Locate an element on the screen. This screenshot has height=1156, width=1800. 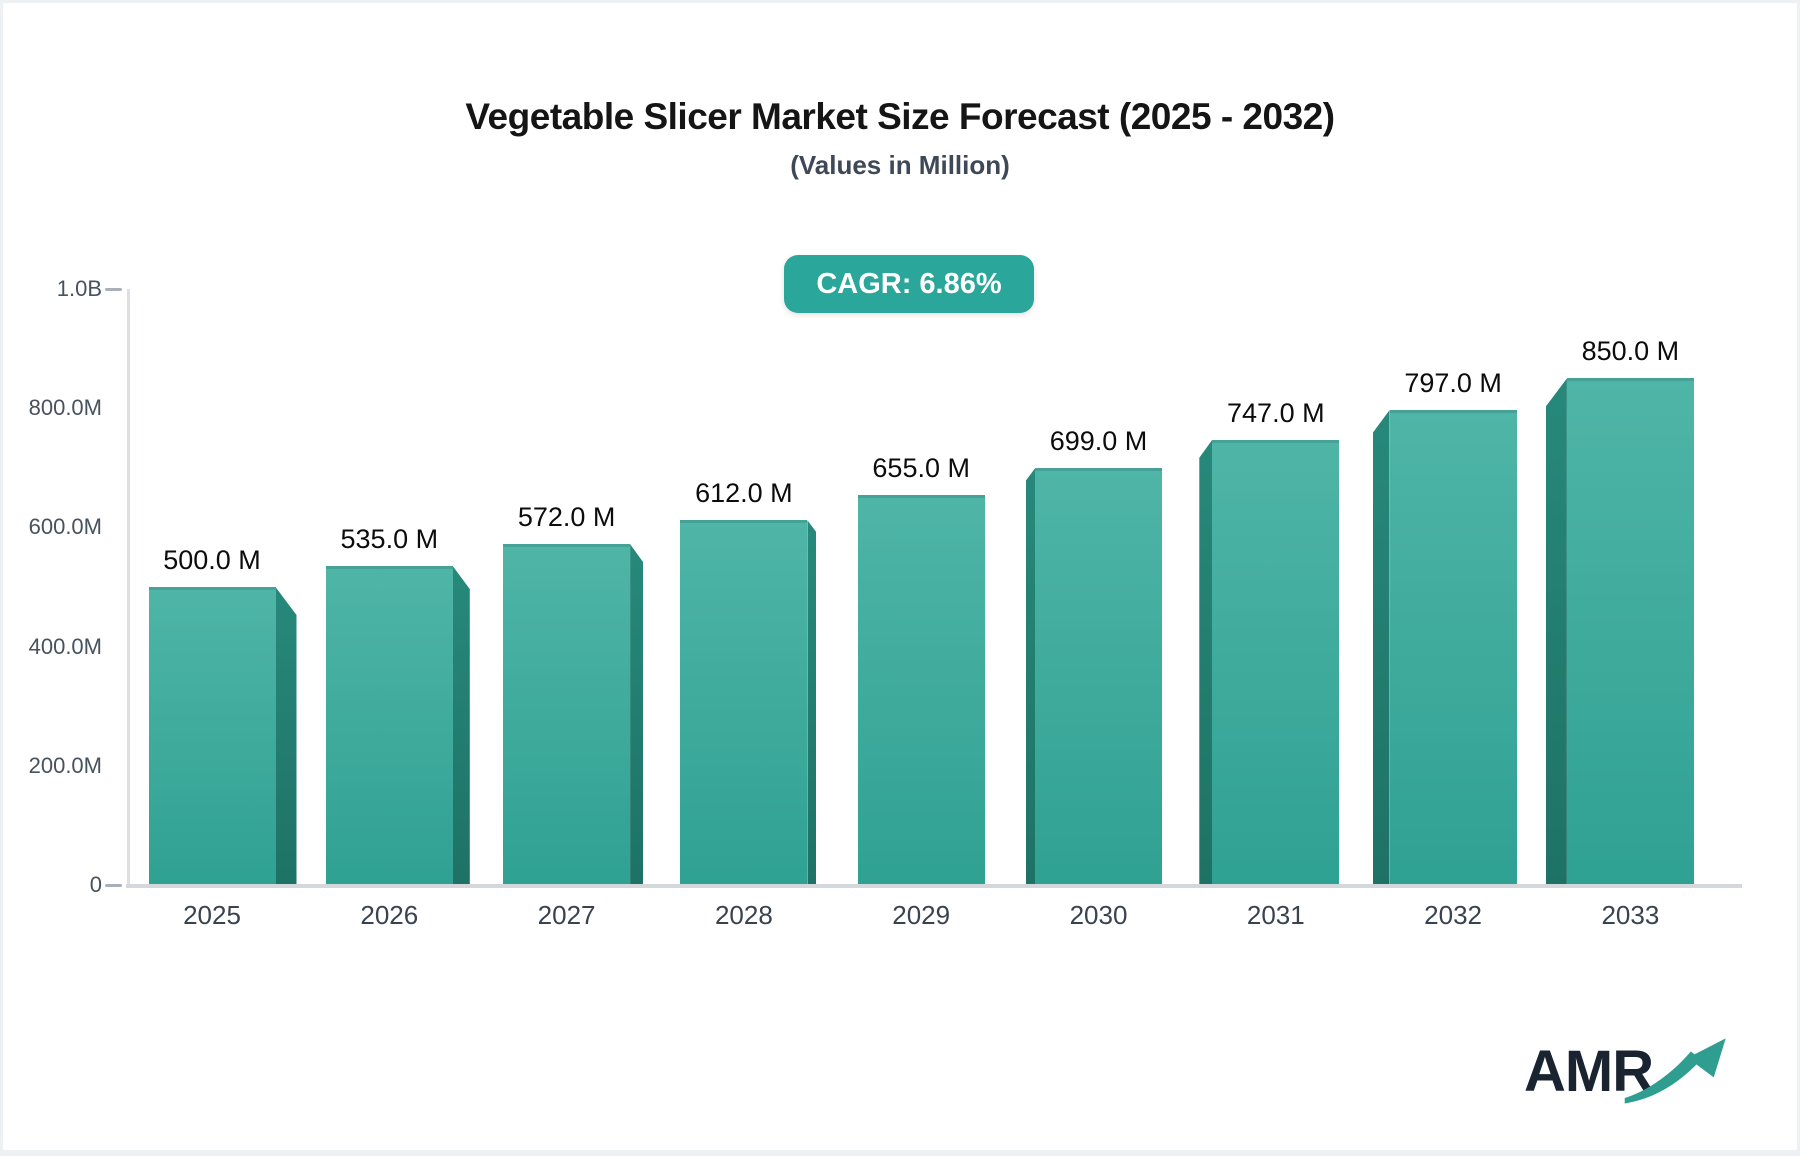
amr-logo-text: AMR is located at coordinates (1589, 1071).